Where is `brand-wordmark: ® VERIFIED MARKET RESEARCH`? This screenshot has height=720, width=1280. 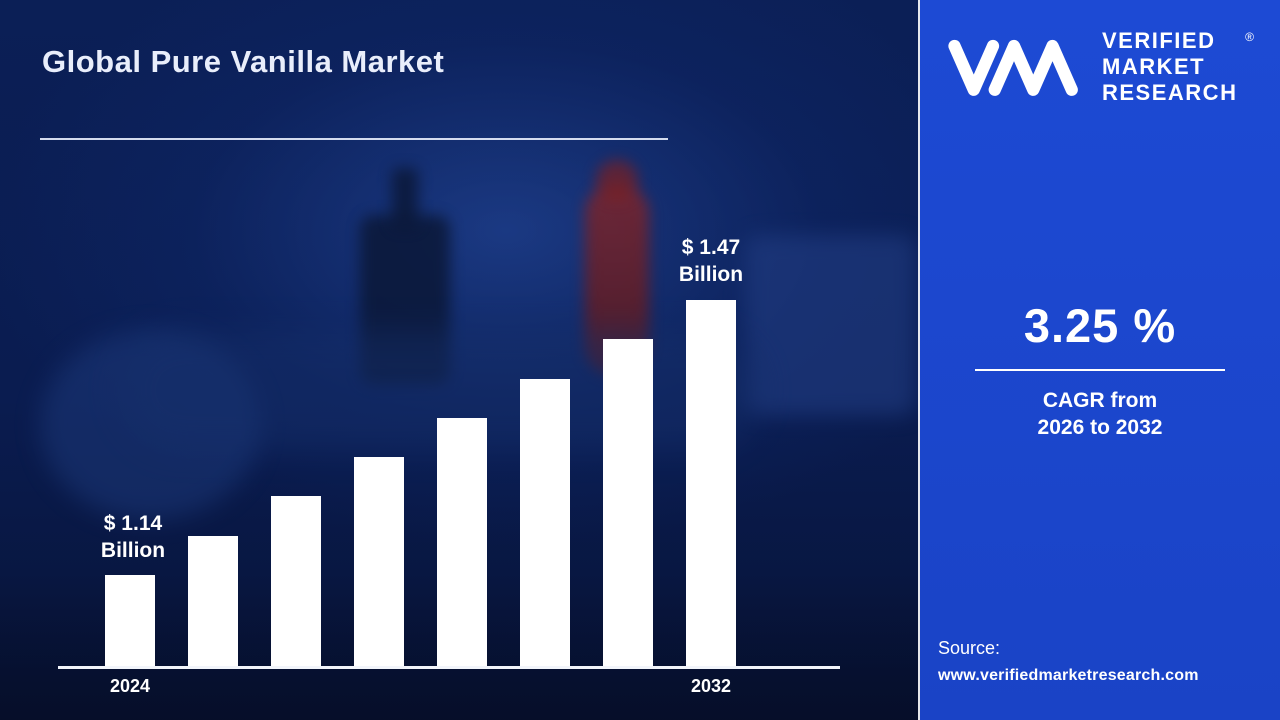
brand-wordmark: ® VERIFIED MARKET RESEARCH is located at coordinates (1178, 67).